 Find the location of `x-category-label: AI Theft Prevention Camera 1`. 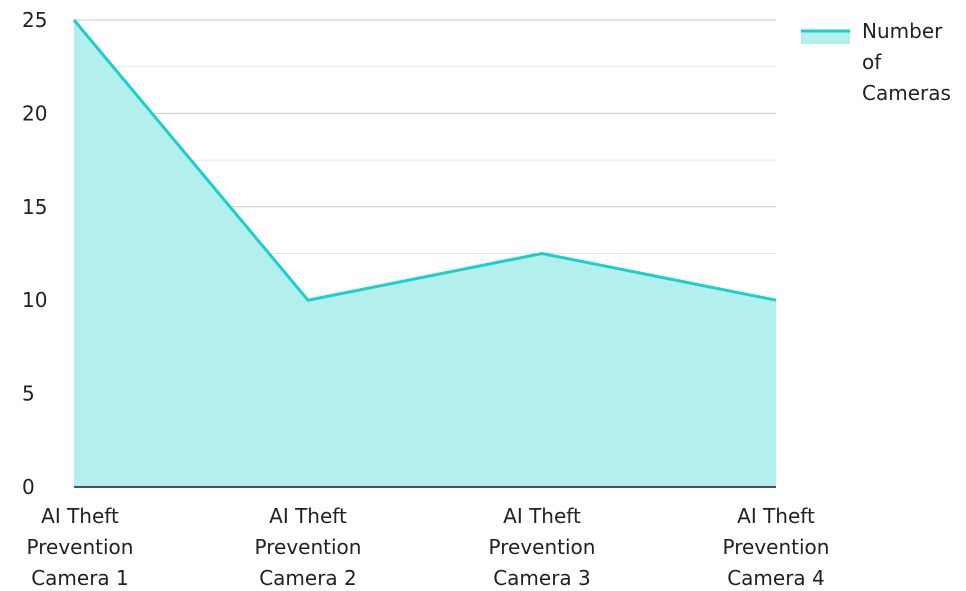

x-category-label: AI Theft Prevention Camera 1 is located at coordinates (80, 547).